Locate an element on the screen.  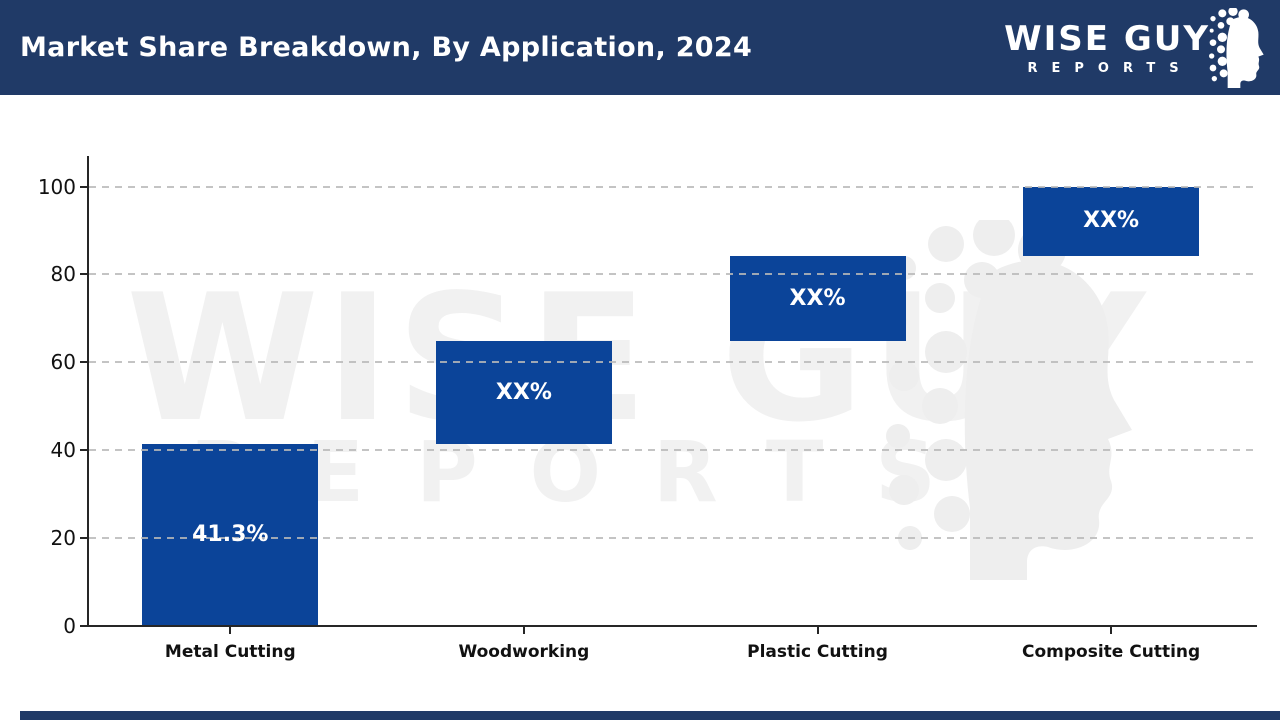
bar-metal-cutting is located at coordinates (230, 535).